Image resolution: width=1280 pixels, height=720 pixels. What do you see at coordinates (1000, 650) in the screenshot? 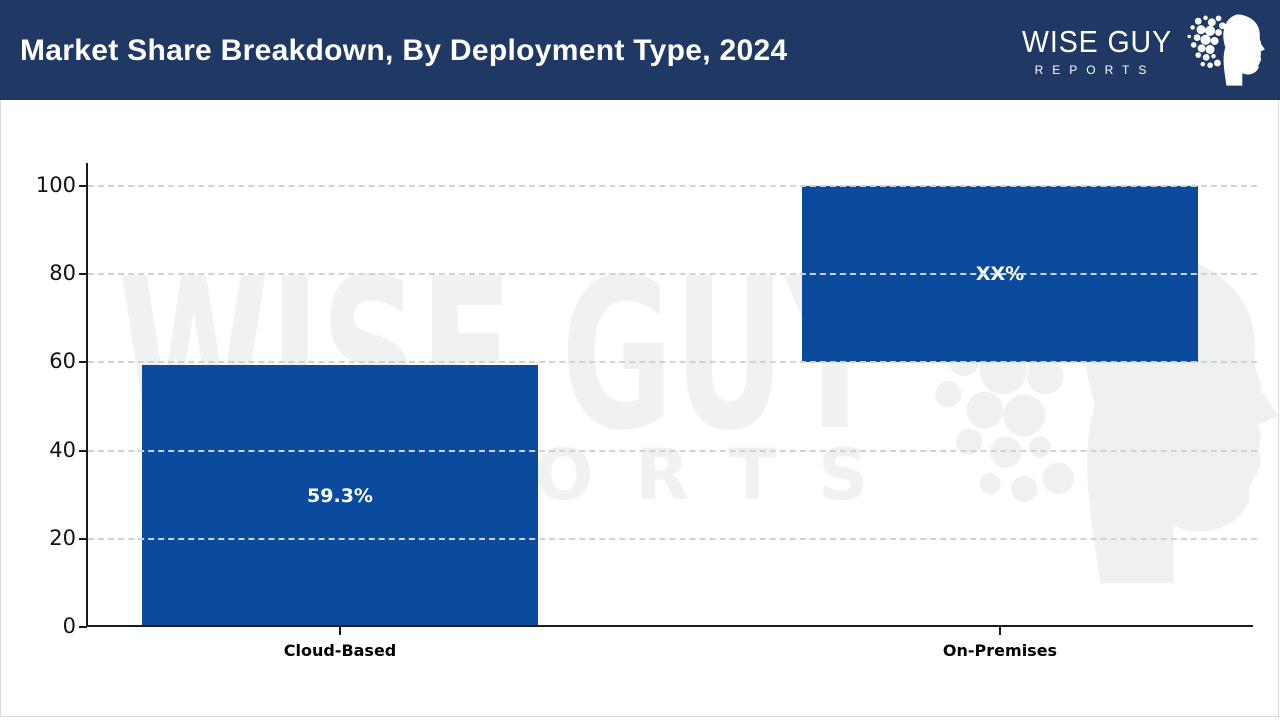
I see `x-category-label-on-premises: On-Premises` at bounding box center [1000, 650].